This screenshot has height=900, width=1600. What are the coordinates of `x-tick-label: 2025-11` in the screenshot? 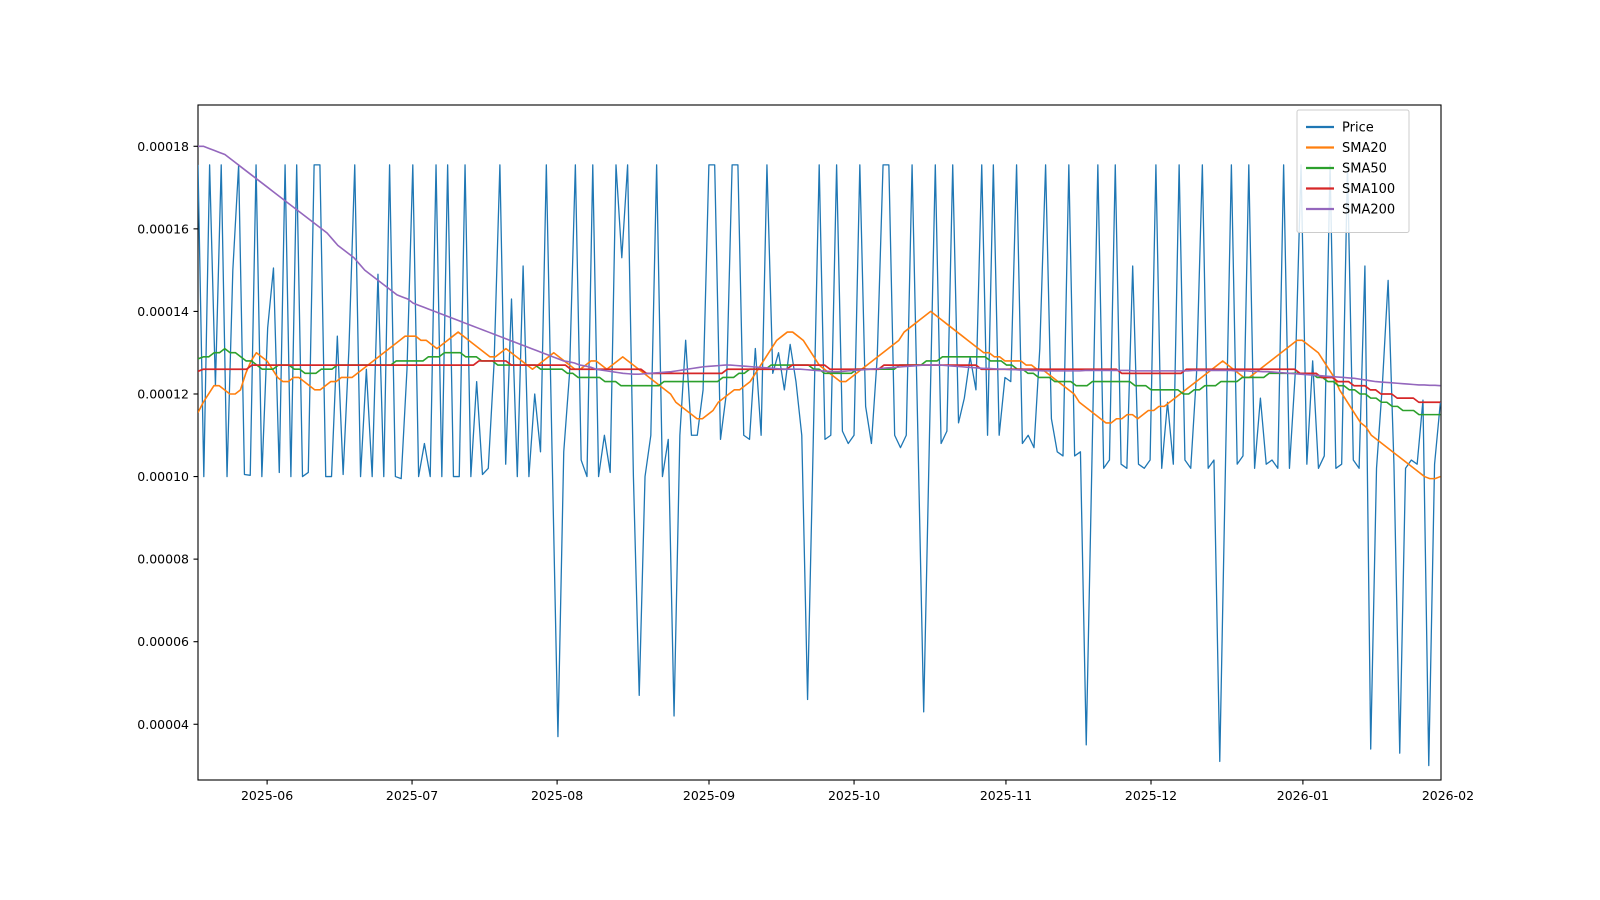 It's located at (1006, 795).